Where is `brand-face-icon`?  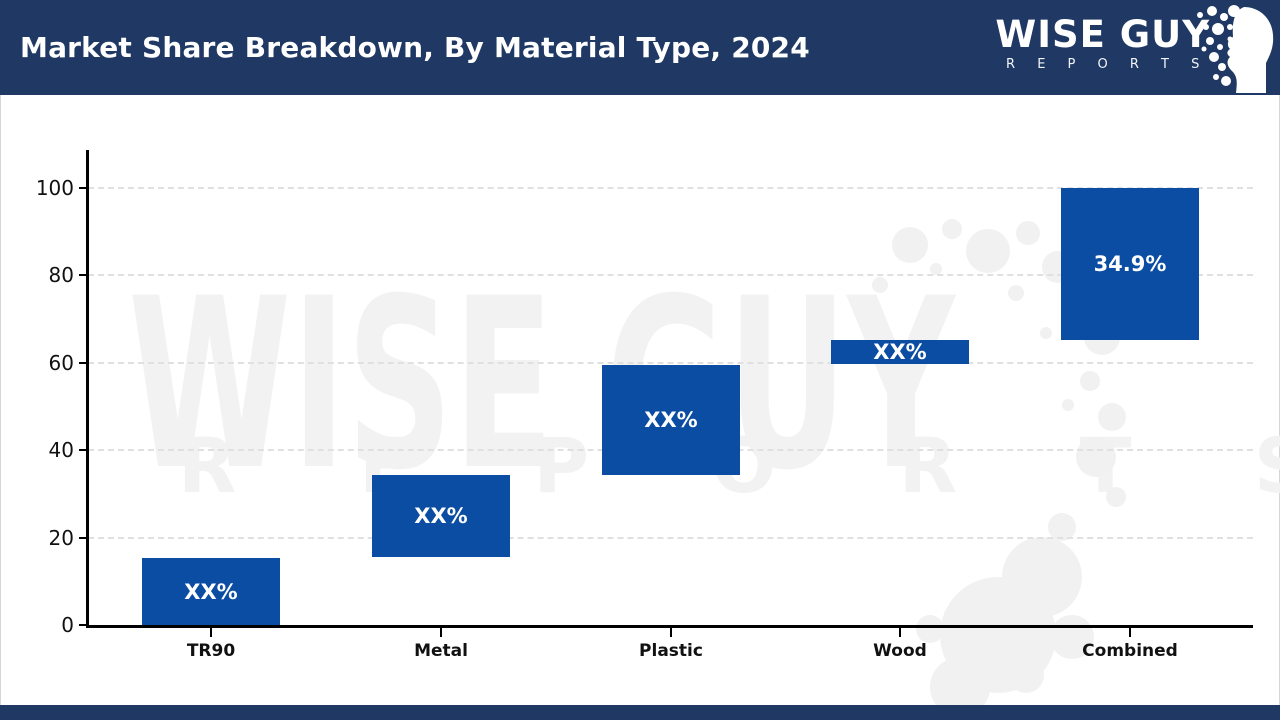
brand-face-icon is located at coordinates (1232, 50).